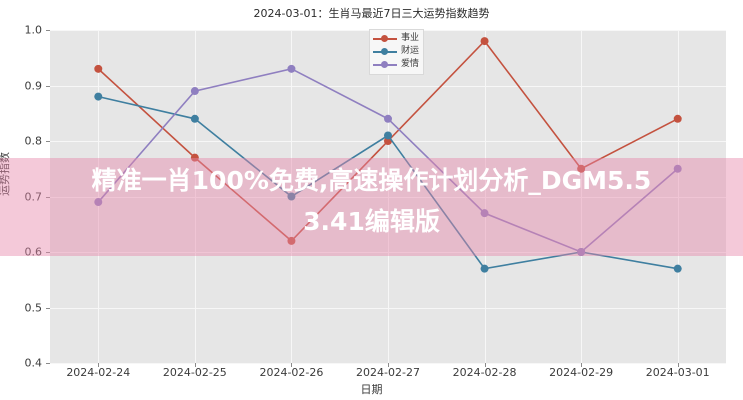  What do you see at coordinates (410, 51) in the screenshot?
I see `legend-label: 财运` at bounding box center [410, 51].